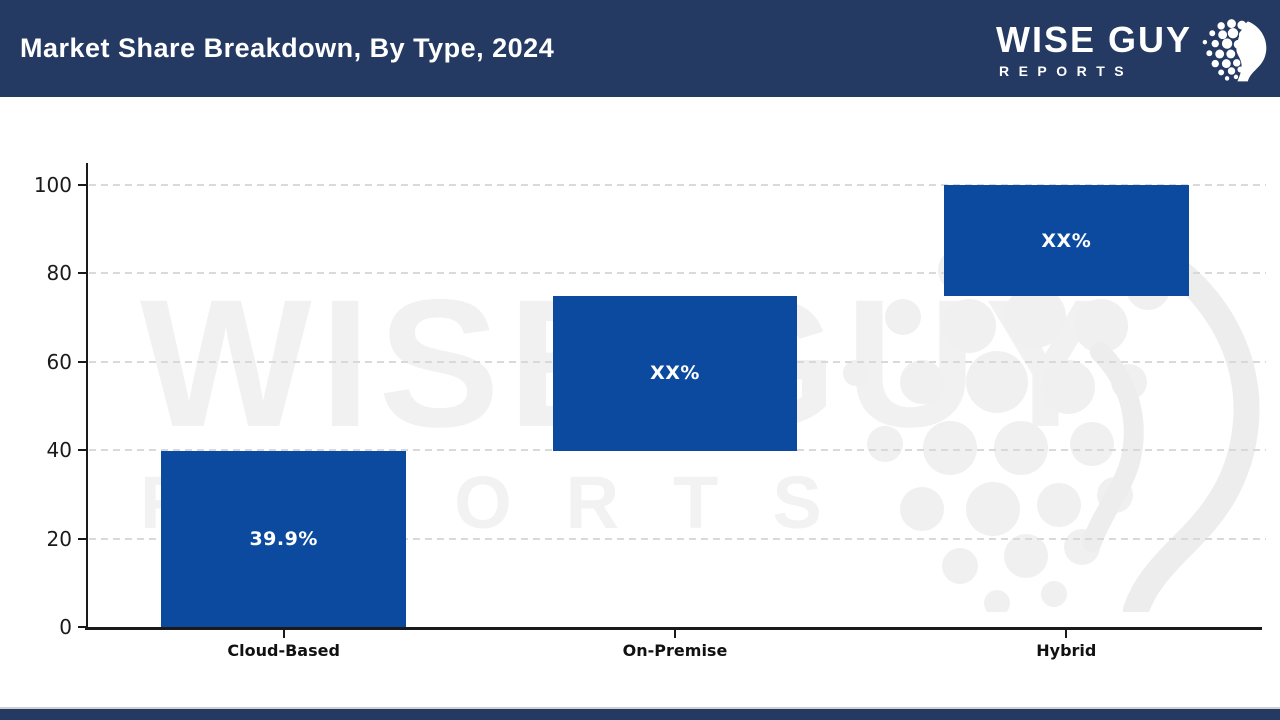 The width and height of the screenshot is (1280, 720). I want to click on wiseguy-face-icon, so click(1234, 49).